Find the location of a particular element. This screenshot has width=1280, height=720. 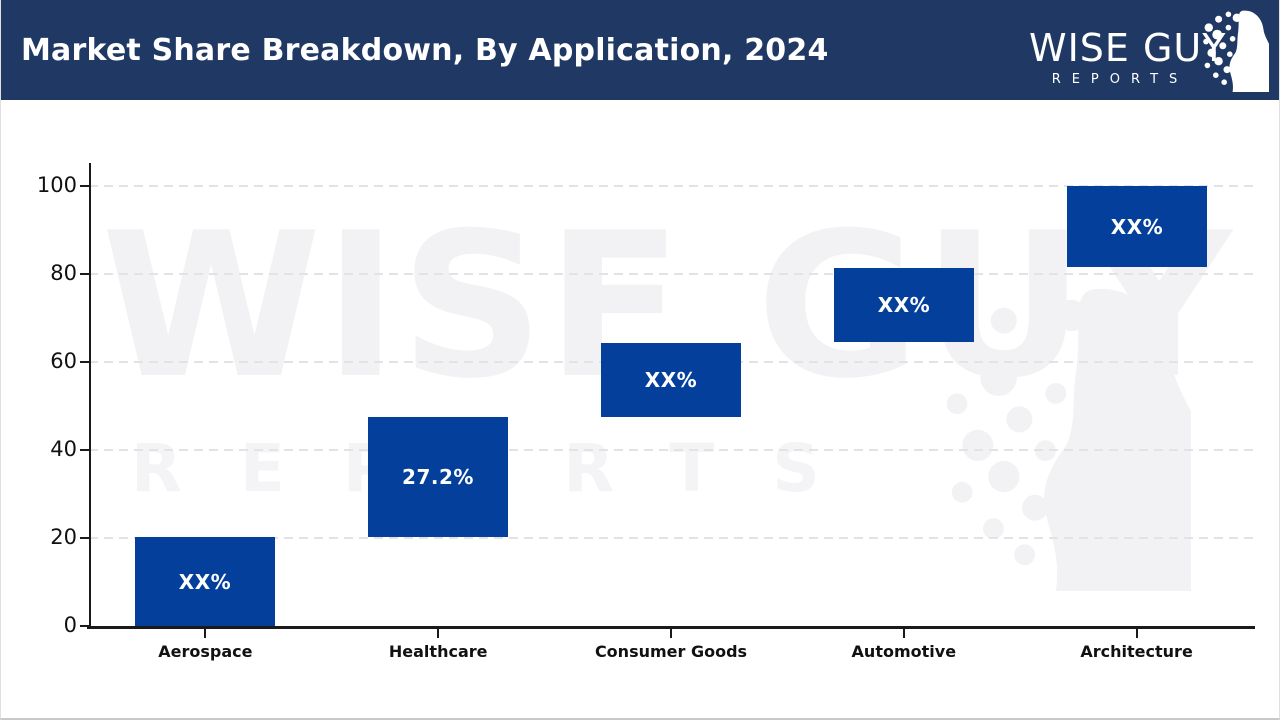

category-label-consumer-goods: Consumer Goods is located at coordinates (671, 651).